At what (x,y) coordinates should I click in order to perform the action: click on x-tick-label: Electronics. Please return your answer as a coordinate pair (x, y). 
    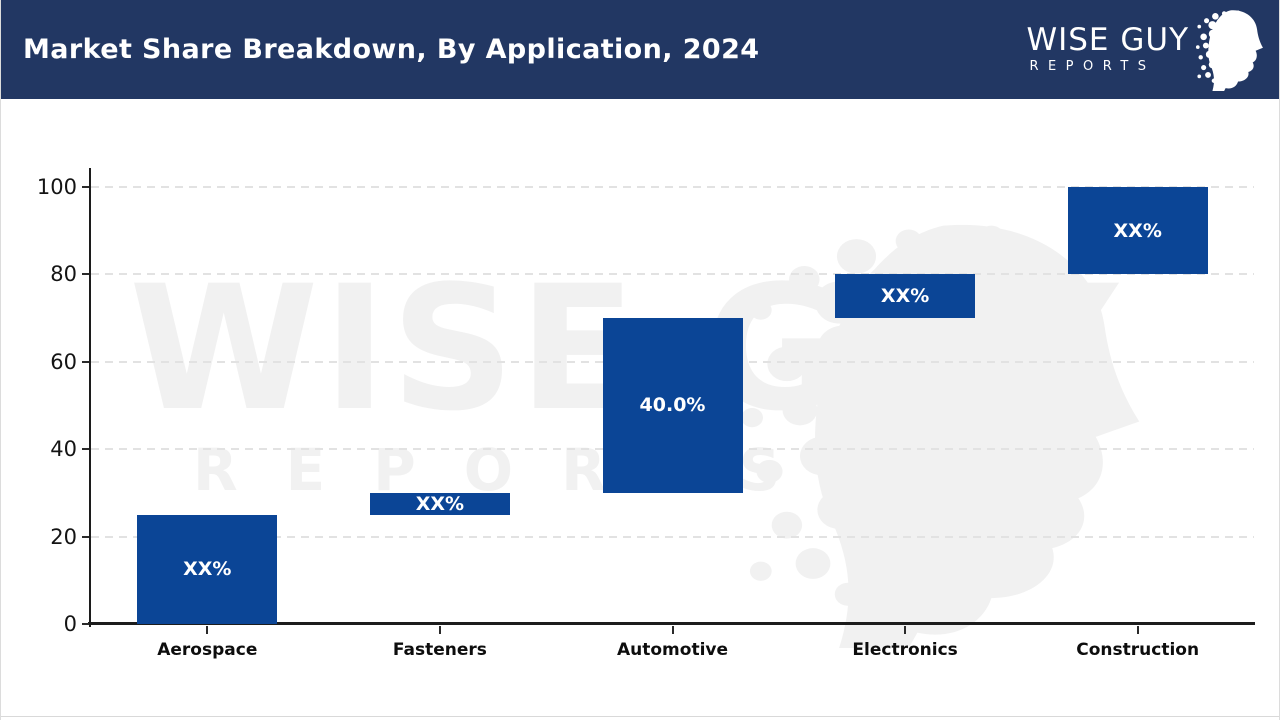
    Looking at the image, I should click on (905, 650).